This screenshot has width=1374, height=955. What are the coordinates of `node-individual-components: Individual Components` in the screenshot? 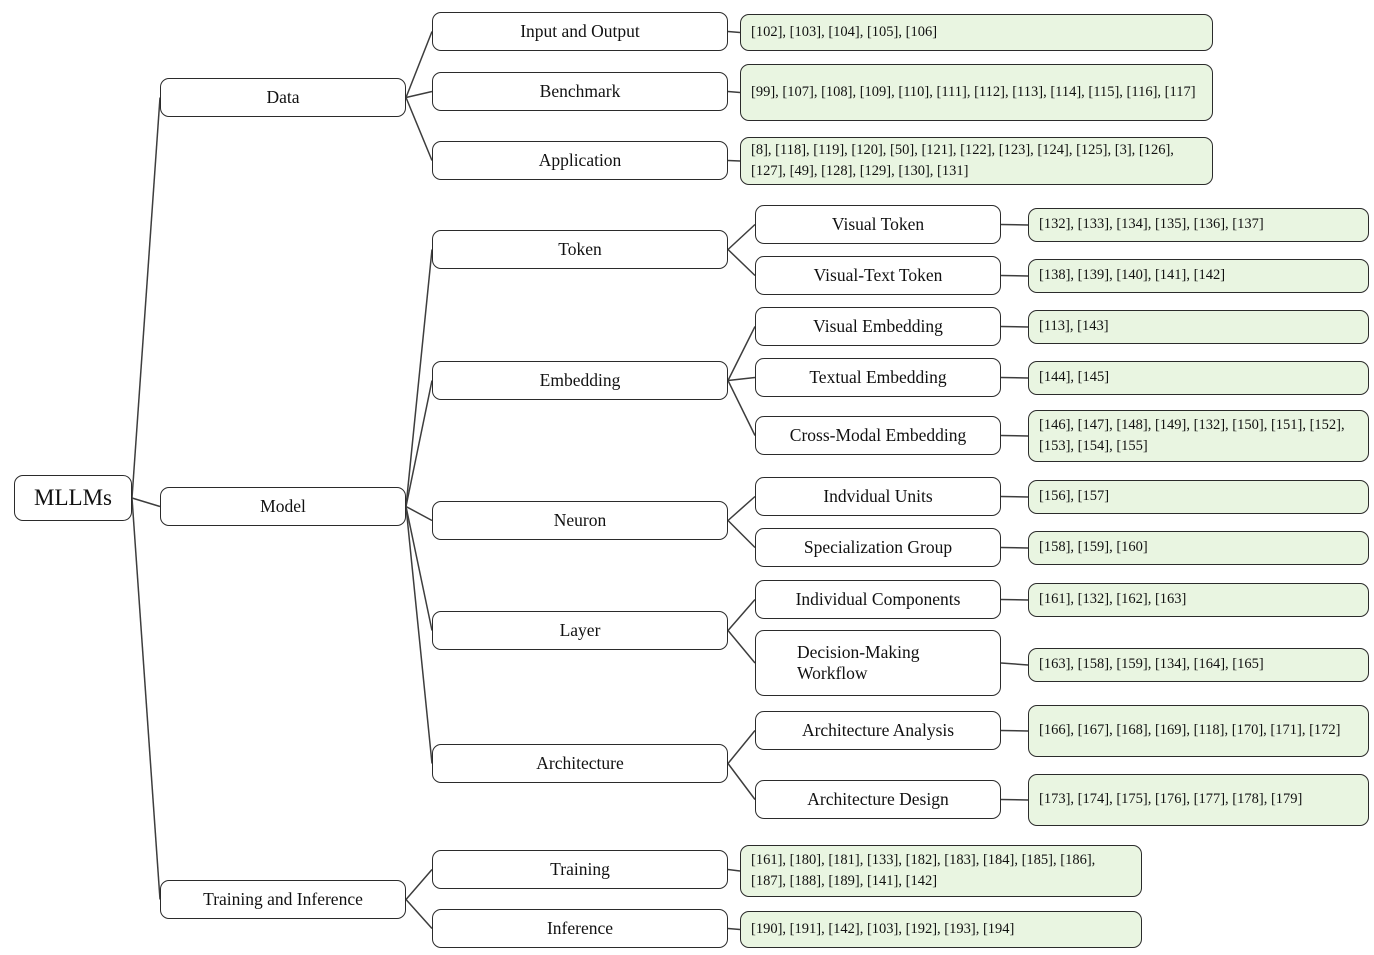 It's located at (878, 599).